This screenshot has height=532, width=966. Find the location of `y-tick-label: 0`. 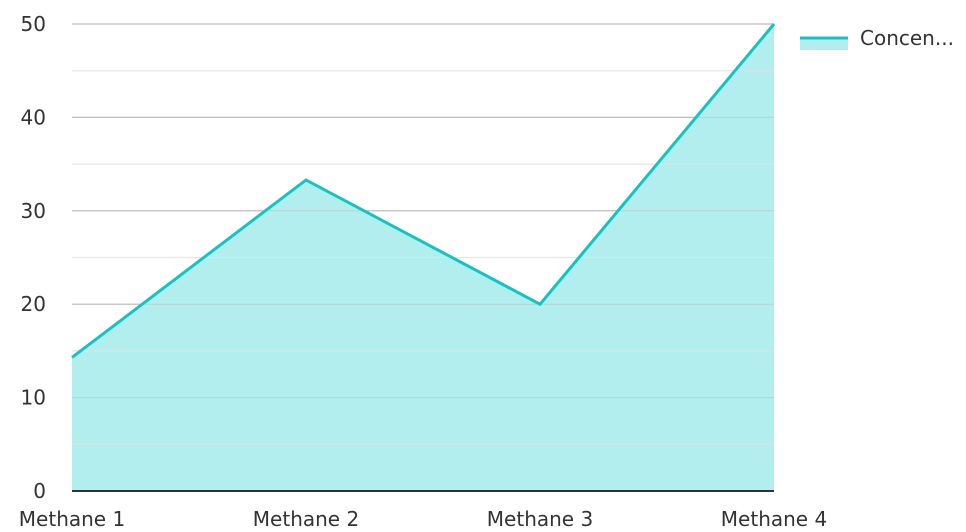

y-tick-label: 0 is located at coordinates (39, 491).